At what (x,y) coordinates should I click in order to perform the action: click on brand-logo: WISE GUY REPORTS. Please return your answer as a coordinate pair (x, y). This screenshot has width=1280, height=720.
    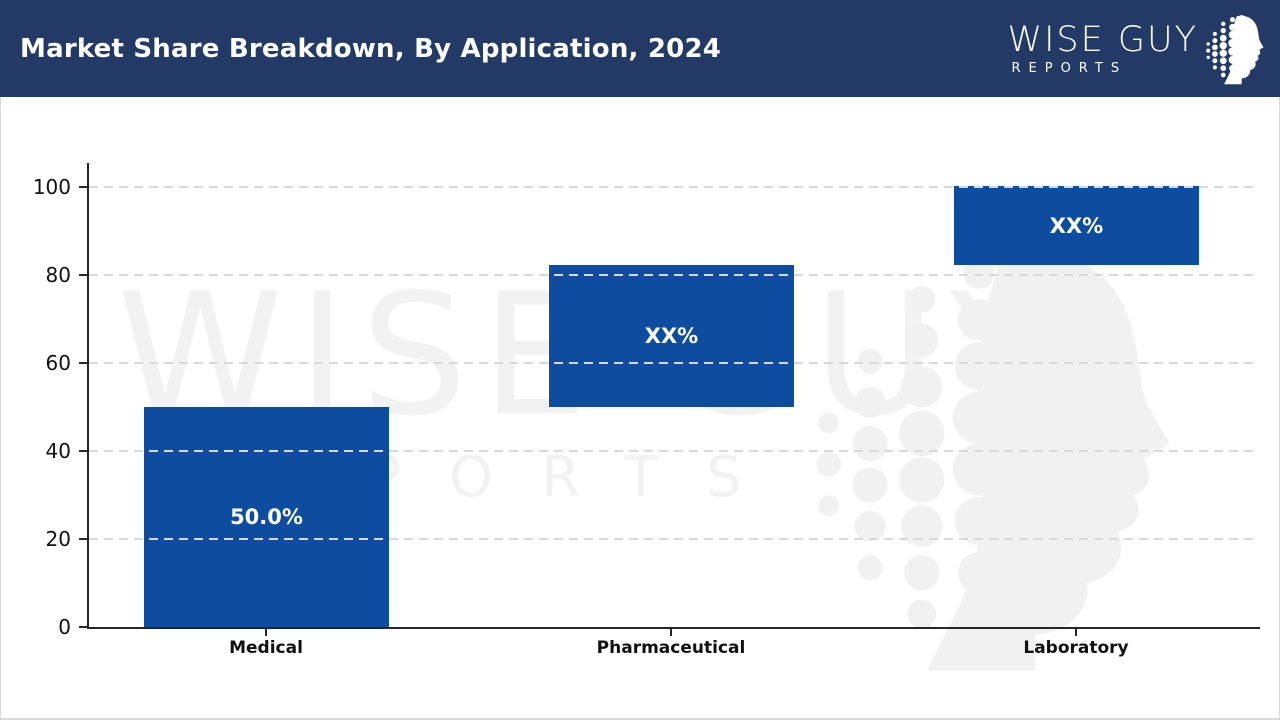
    Looking at the image, I should click on (1136, 49).